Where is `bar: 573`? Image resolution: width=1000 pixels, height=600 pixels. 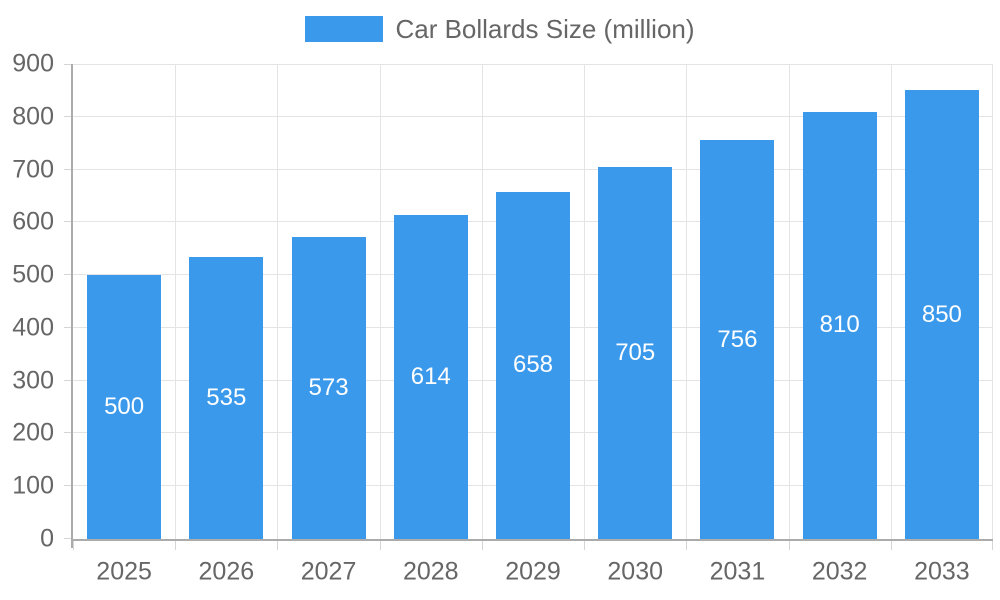 bar: 573 is located at coordinates (328, 387).